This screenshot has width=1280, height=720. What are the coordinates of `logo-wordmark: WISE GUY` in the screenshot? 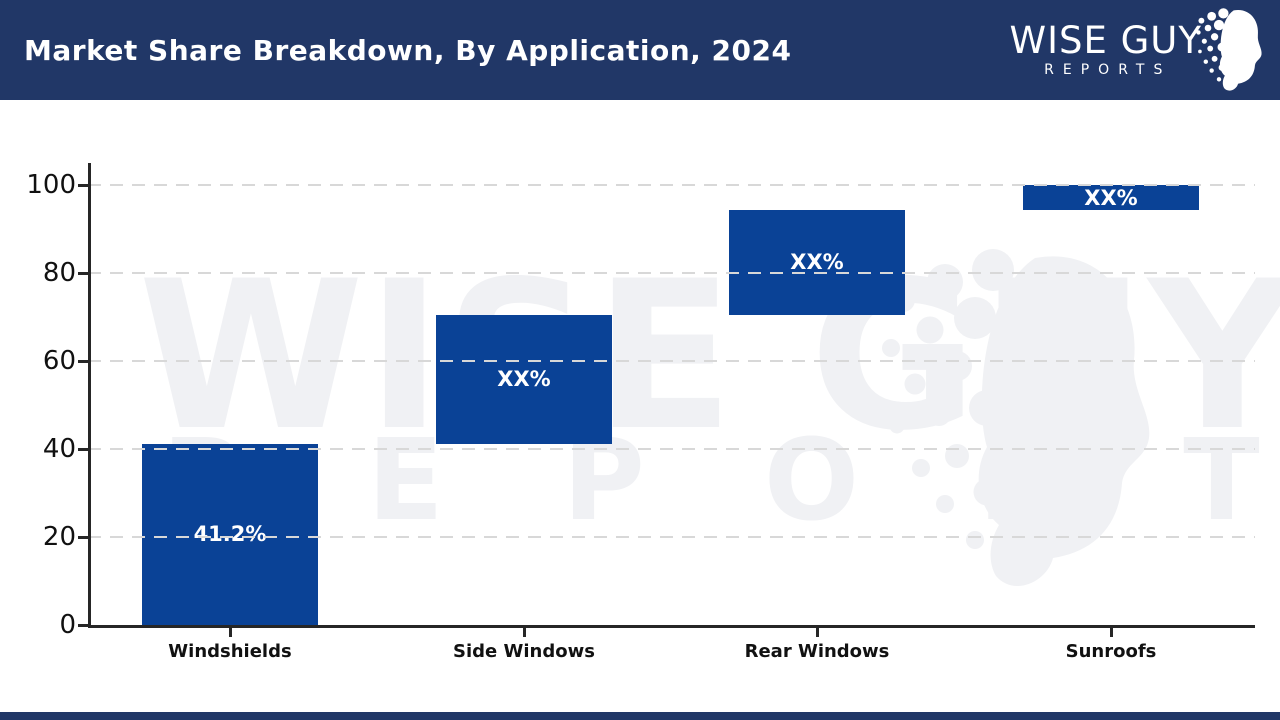 It's located at (1105, 40).